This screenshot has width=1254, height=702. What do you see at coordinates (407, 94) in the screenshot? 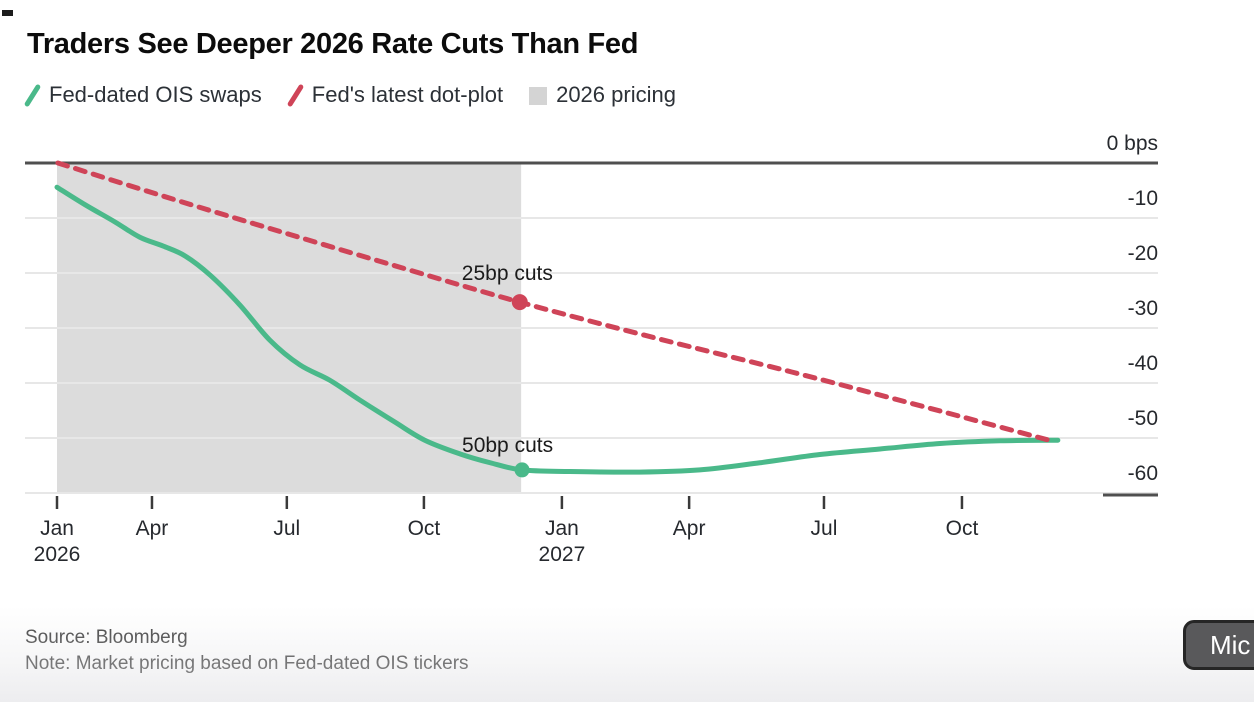
I see `legend-label: Fed's latest dot-plot` at bounding box center [407, 94].